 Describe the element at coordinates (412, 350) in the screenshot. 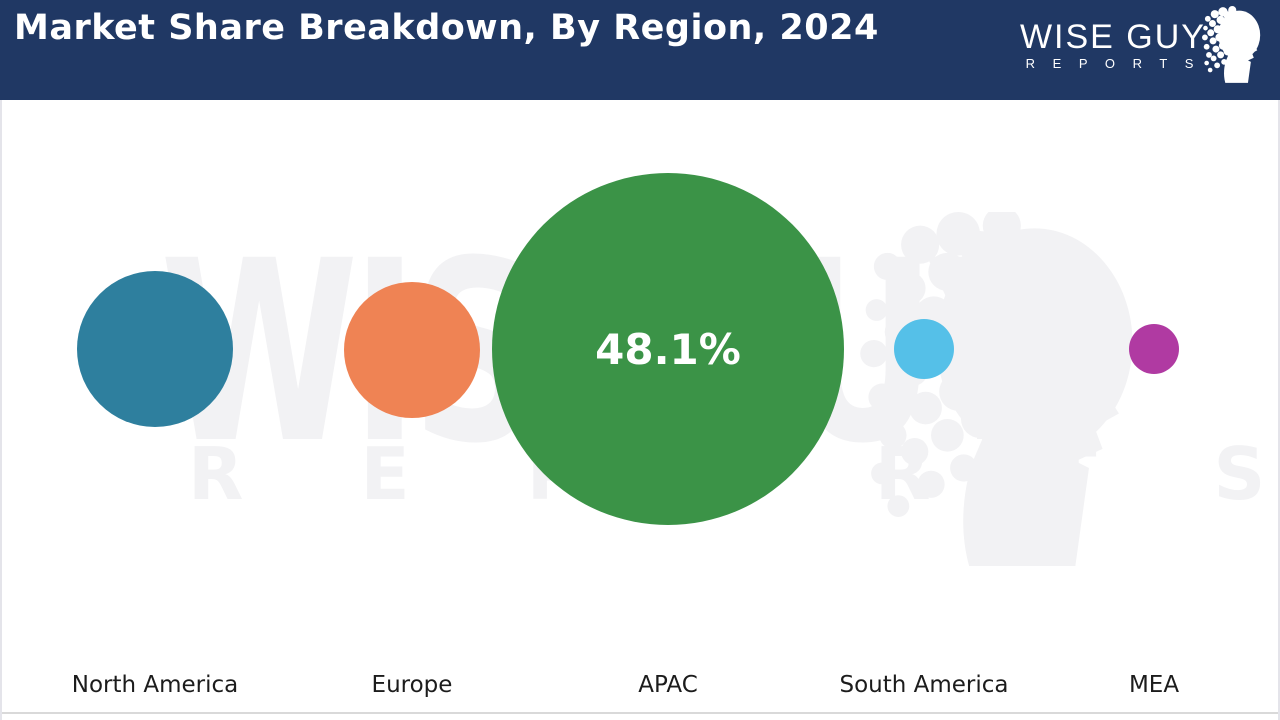

I see `bubble-europe` at that location.